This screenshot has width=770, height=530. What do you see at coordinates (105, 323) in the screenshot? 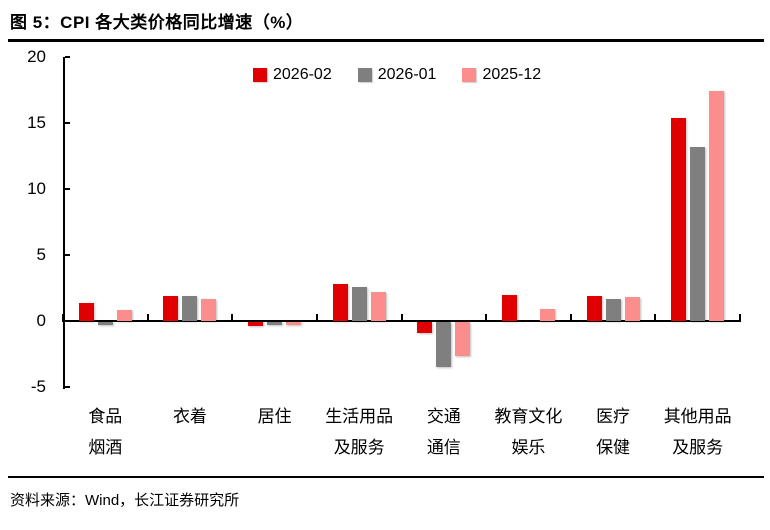
I see `bar-2026-01-食品烟酒` at bounding box center [105, 323].